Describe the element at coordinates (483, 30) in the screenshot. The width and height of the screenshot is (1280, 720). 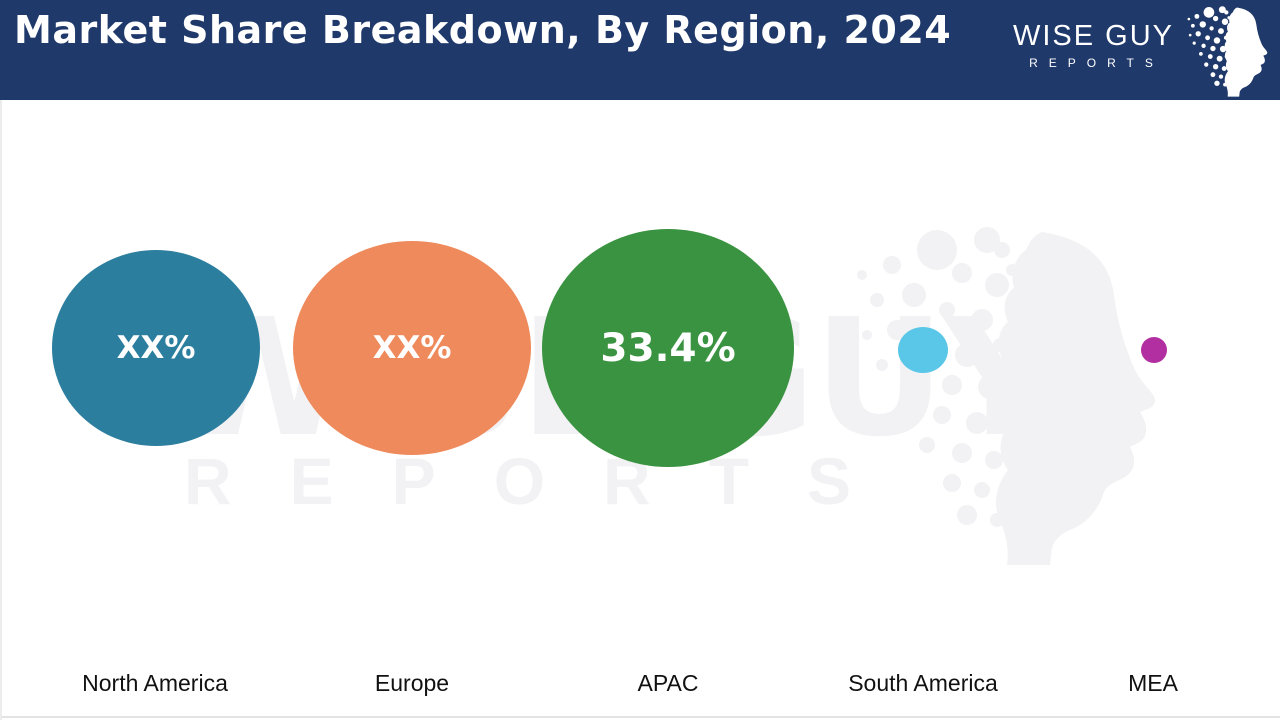
I see `page-title: Market Share Breakdown, By Region, 2024` at that location.